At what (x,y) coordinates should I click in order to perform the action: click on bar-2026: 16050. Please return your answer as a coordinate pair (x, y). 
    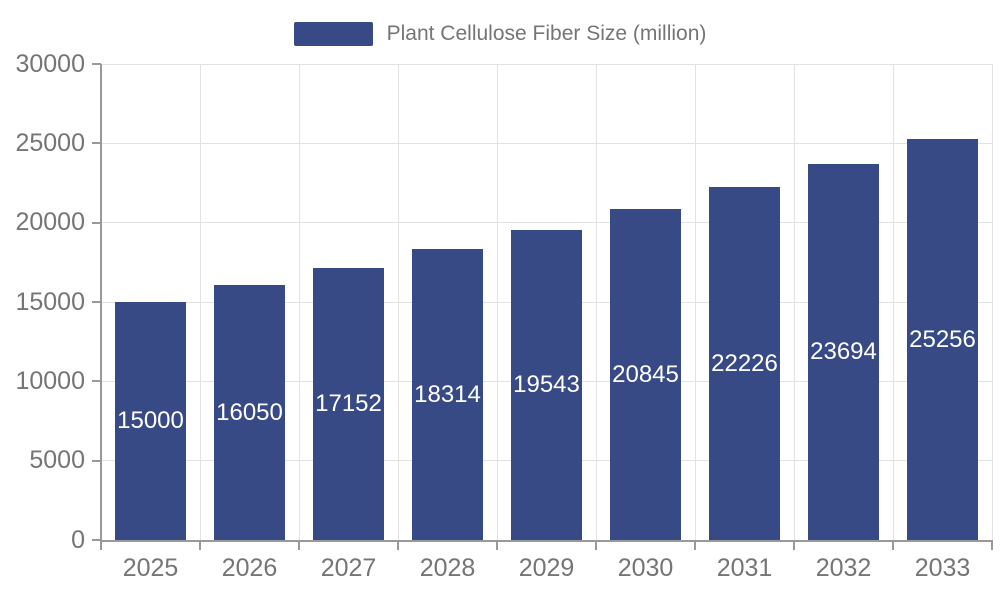
    Looking at the image, I should click on (249, 412).